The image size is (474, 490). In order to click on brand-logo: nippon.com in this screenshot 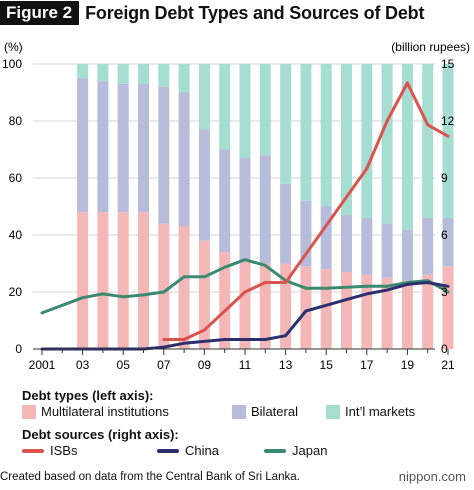, I will do `click(432, 476)`.